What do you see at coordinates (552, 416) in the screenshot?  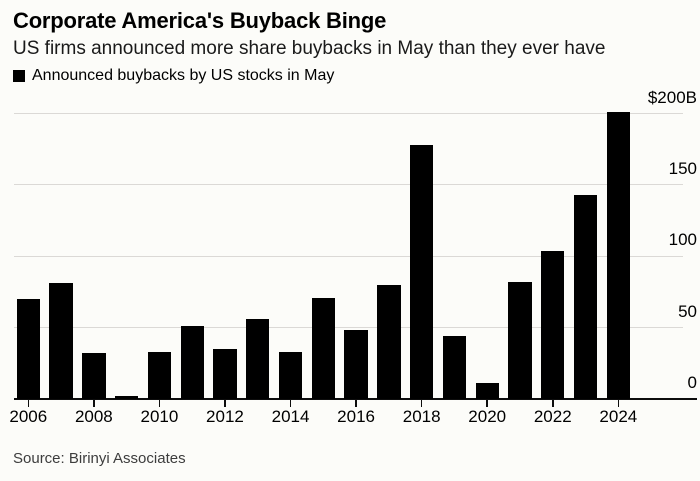 I see `x-axis-tick-label-2022: 2022` at bounding box center [552, 416].